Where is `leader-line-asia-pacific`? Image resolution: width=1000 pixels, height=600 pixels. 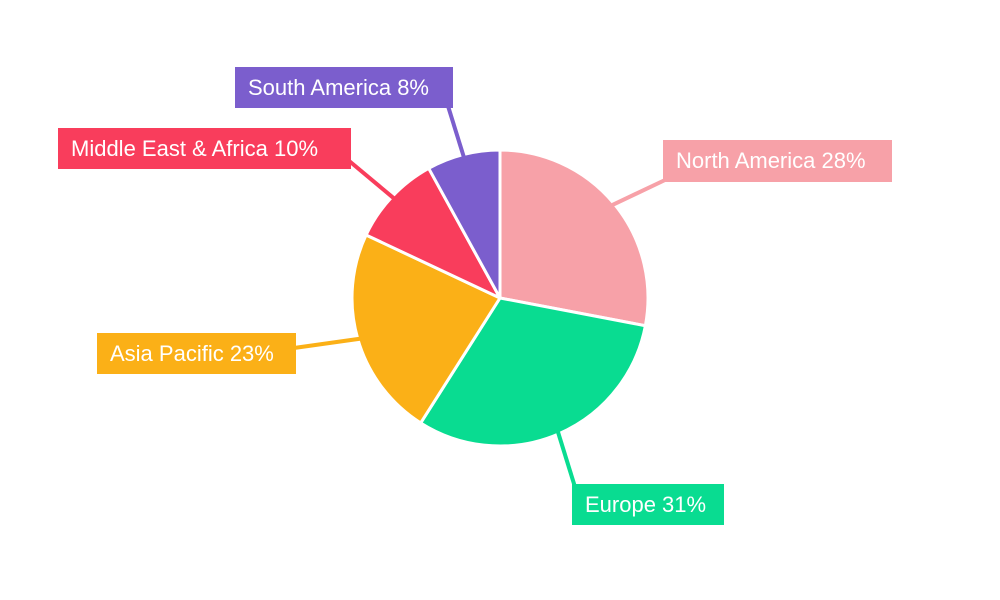
leader-line-asia-pacific is located at coordinates (327, 343).